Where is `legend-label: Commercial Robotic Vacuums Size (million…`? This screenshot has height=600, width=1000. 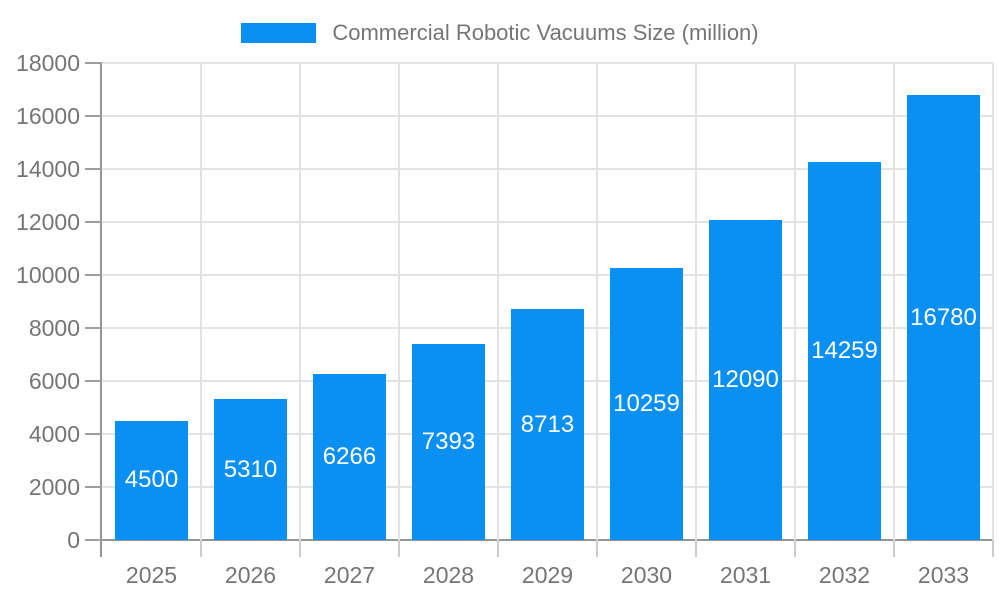
legend-label: Commercial Robotic Vacuums Size (million… is located at coordinates (545, 32).